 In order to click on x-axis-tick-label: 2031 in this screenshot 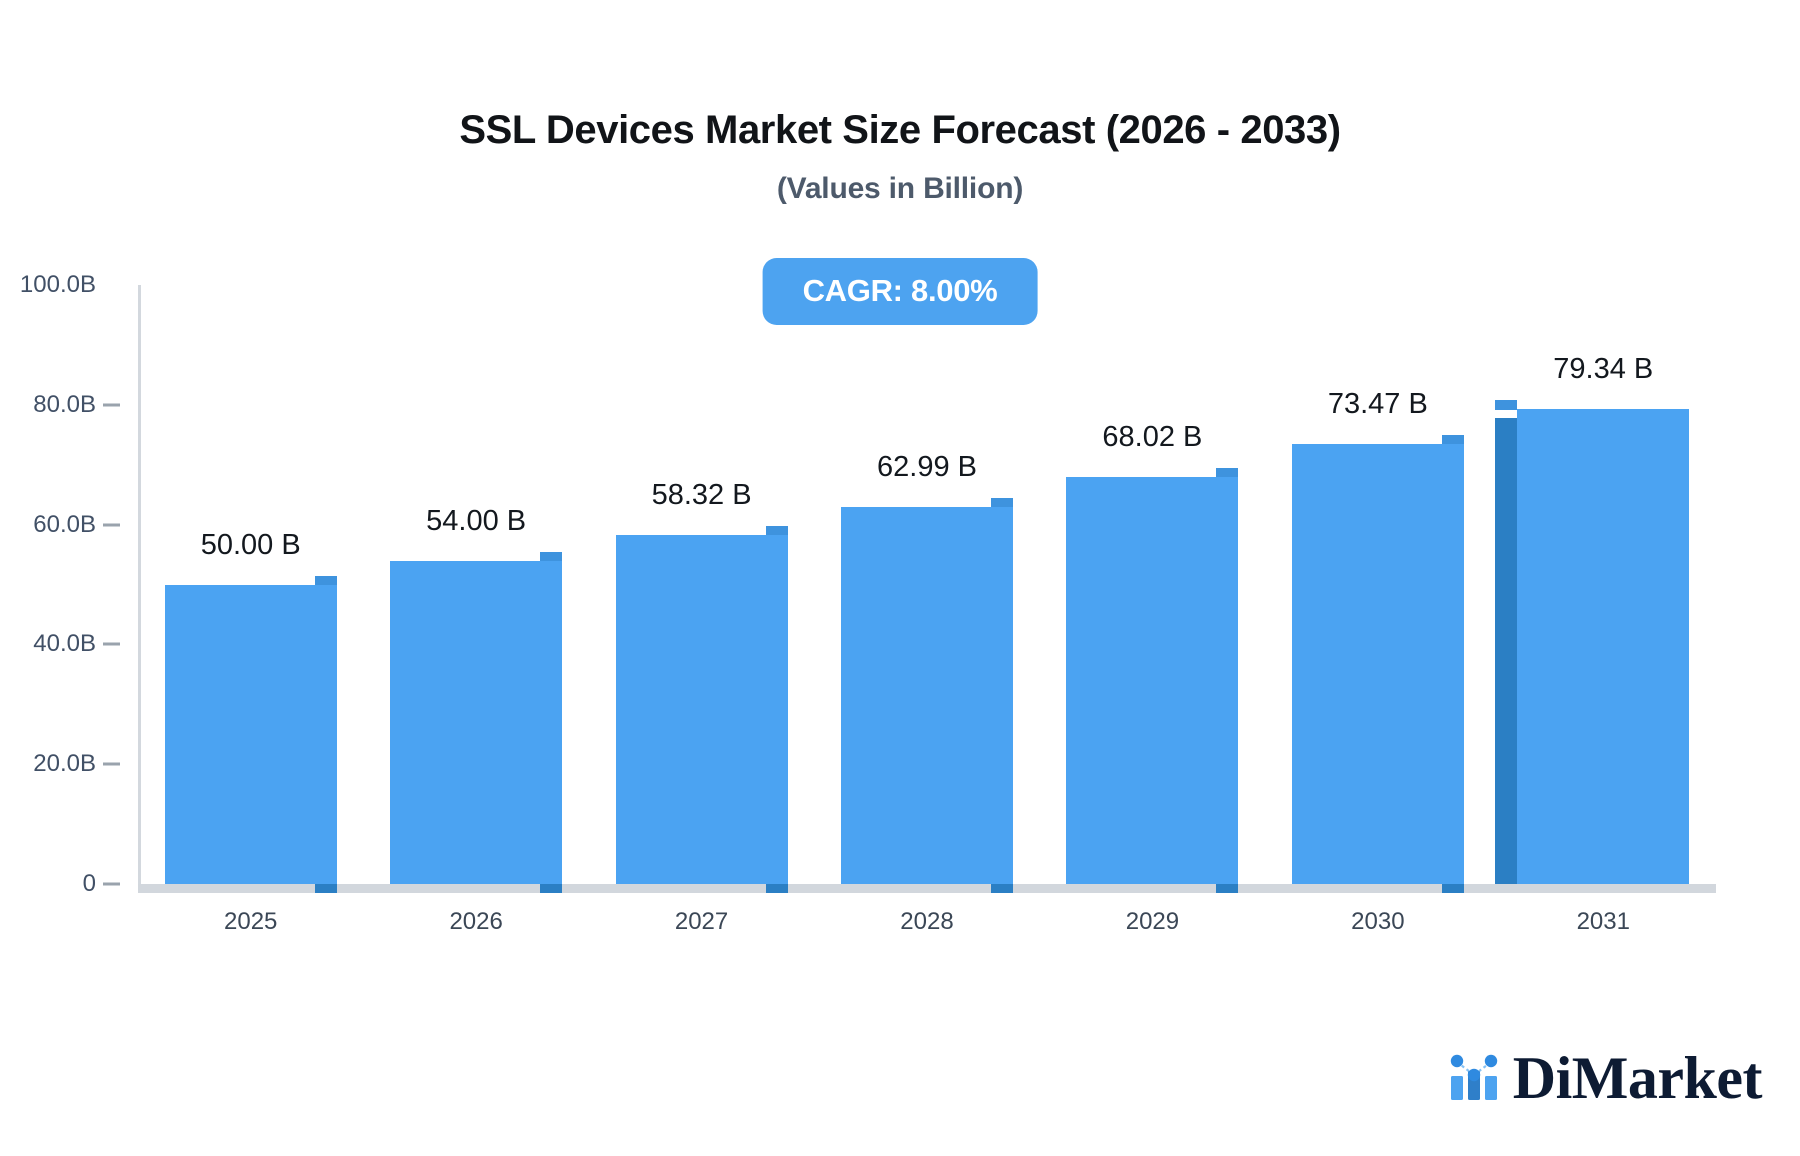, I will do `click(1603, 921)`.